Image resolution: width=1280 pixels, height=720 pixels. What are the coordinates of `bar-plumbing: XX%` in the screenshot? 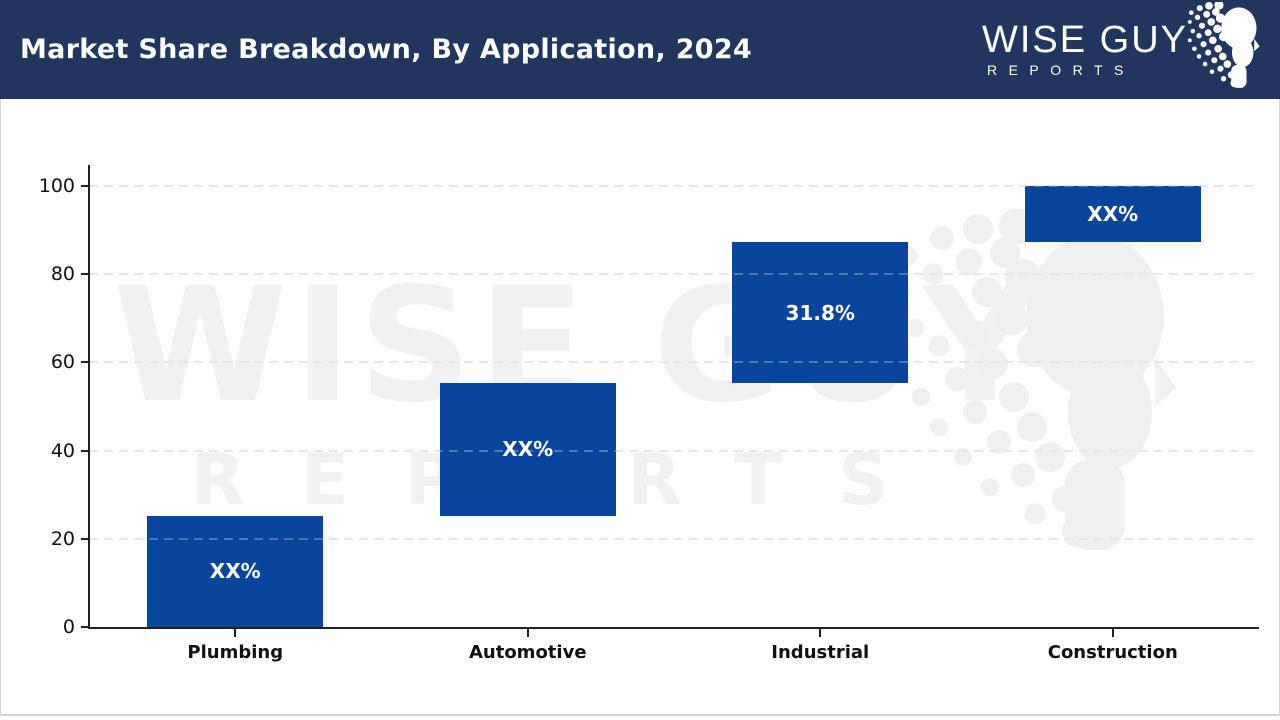 It's located at (235, 571).